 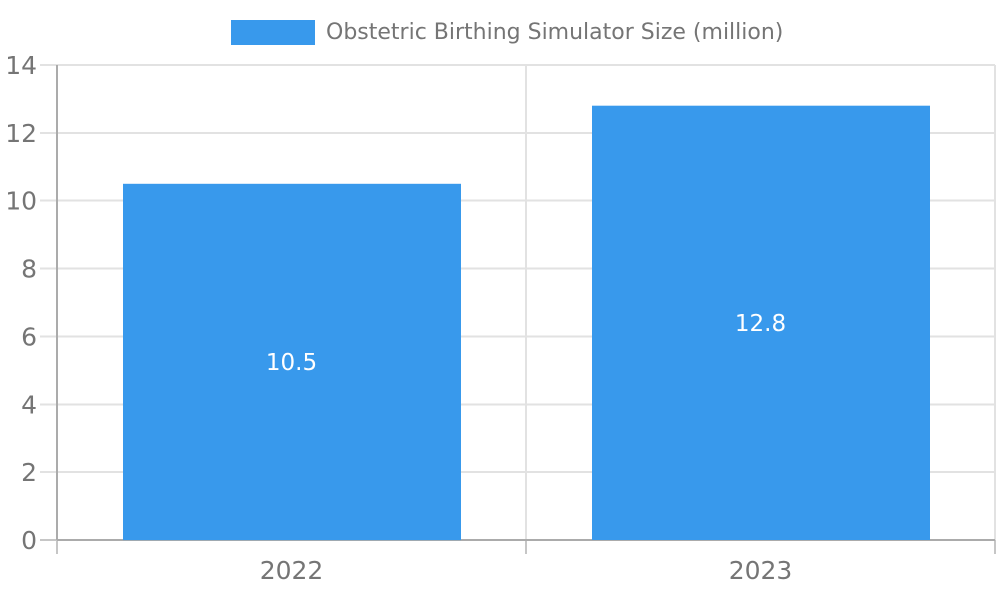 What do you see at coordinates (761, 570) in the screenshot?
I see `x-axis-tick-label: 2023` at bounding box center [761, 570].